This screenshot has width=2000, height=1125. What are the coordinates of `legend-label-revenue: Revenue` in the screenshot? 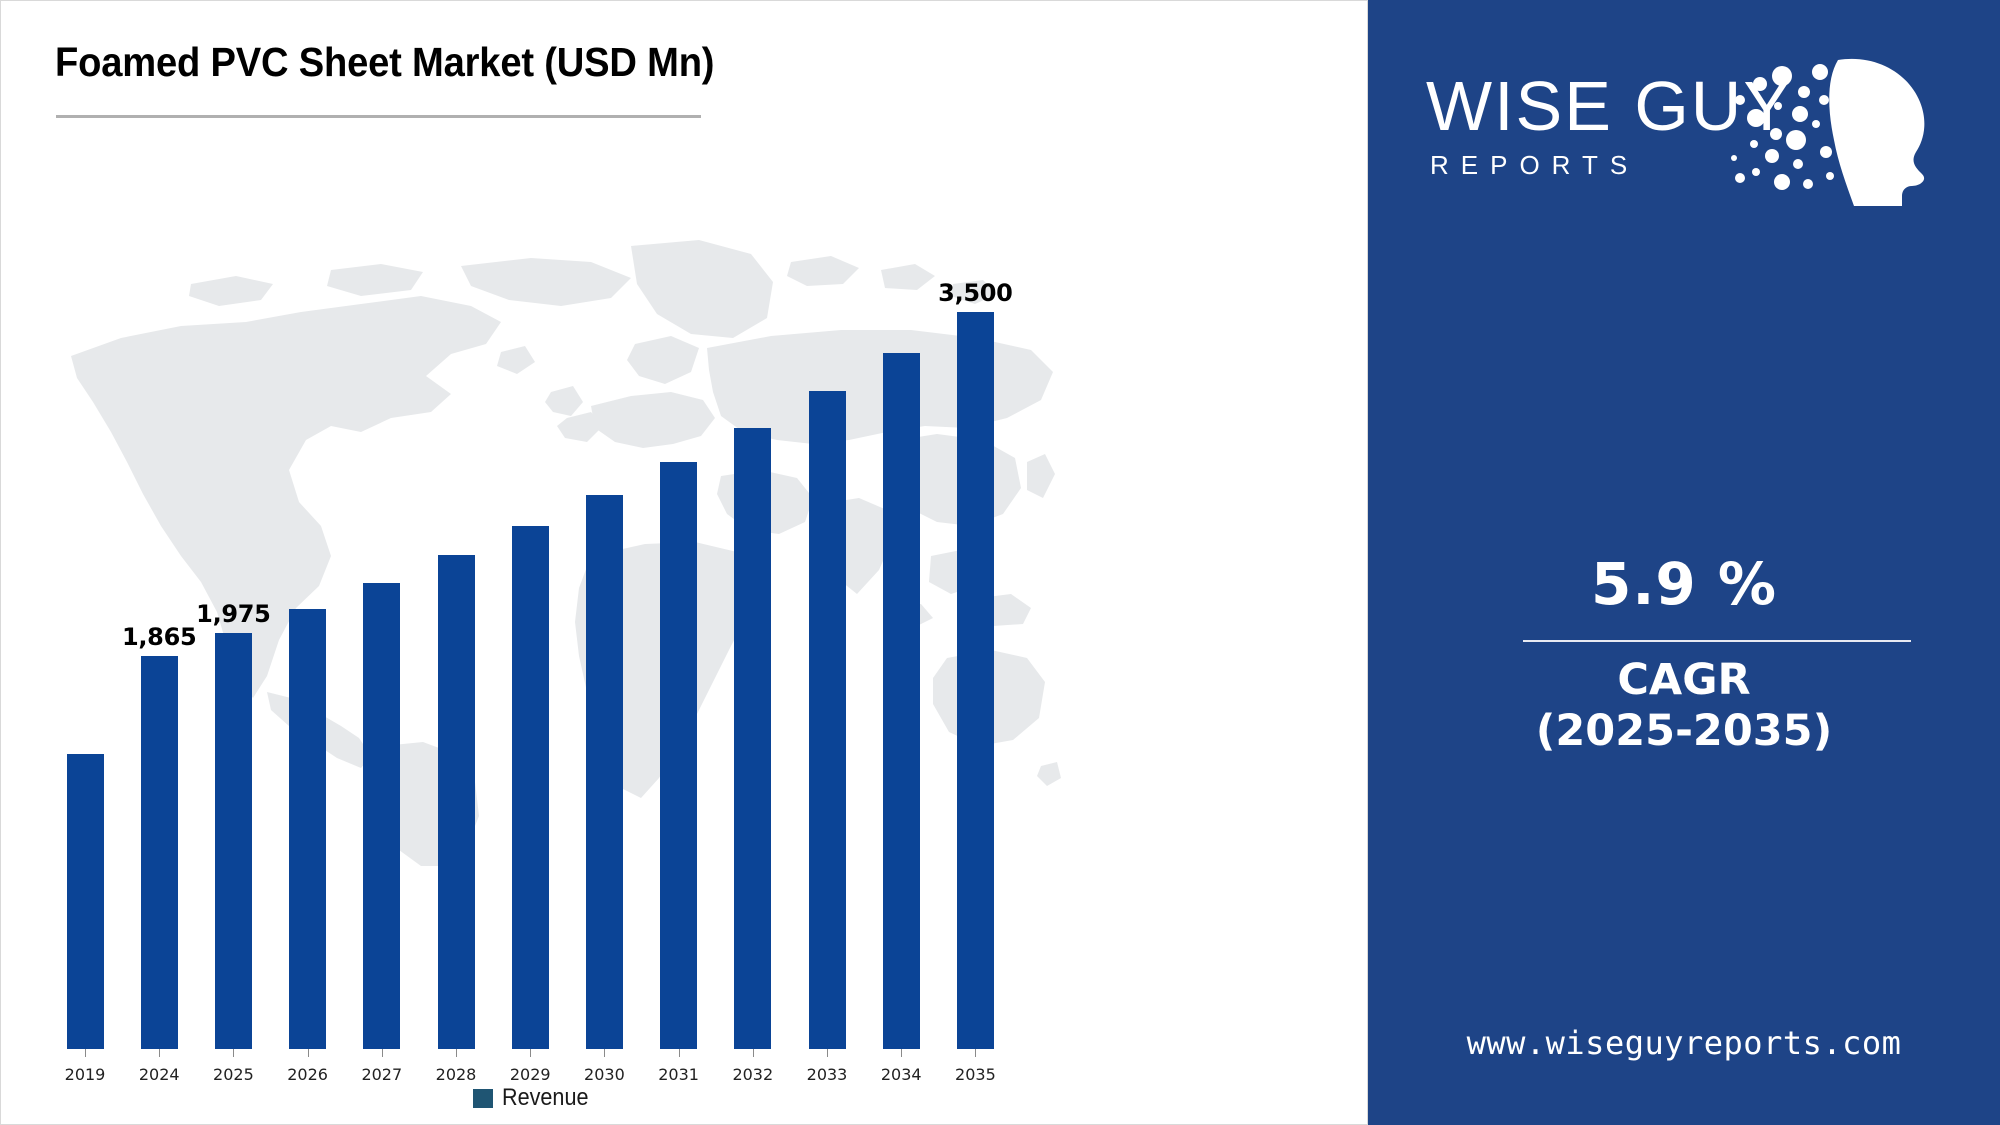 It's located at (545, 1097).